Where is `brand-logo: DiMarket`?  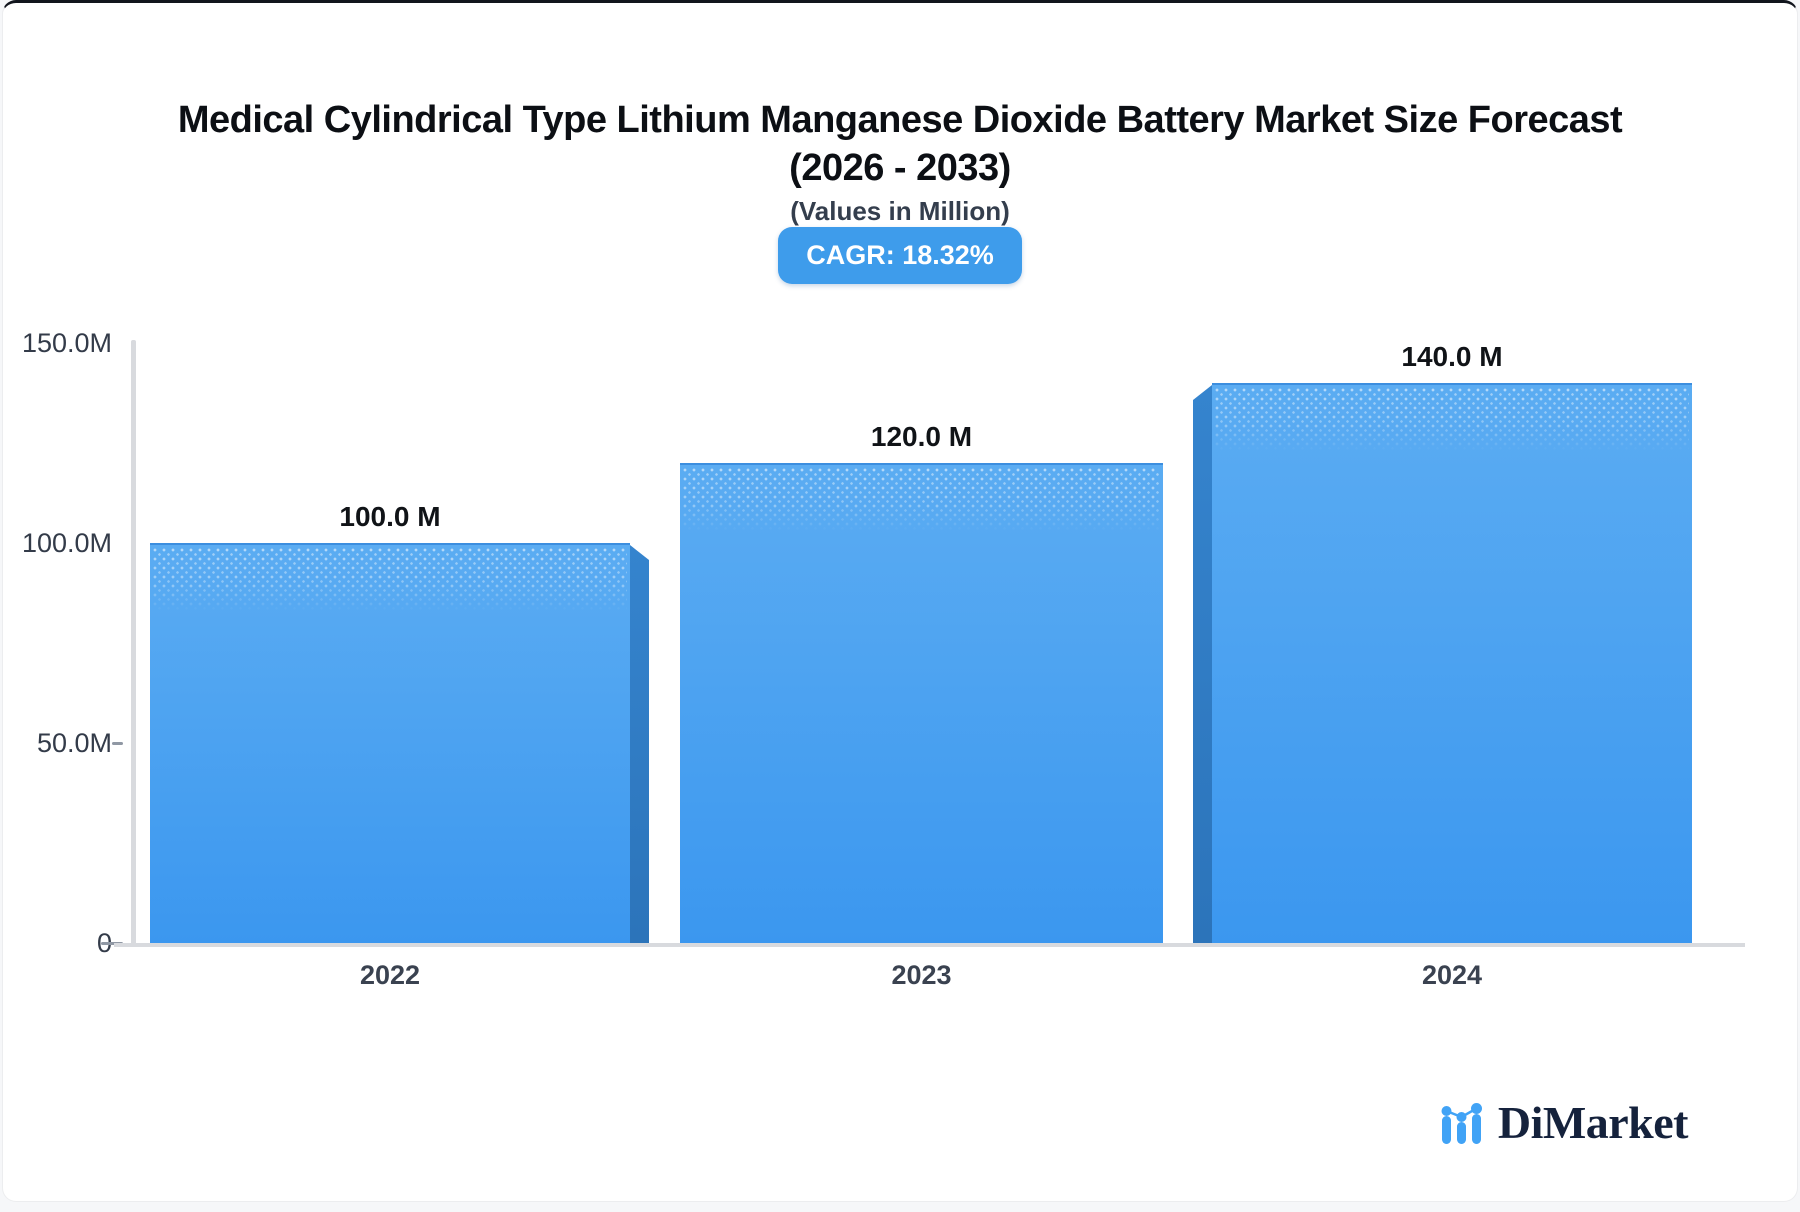
brand-logo: DiMarket is located at coordinates (1564, 1122).